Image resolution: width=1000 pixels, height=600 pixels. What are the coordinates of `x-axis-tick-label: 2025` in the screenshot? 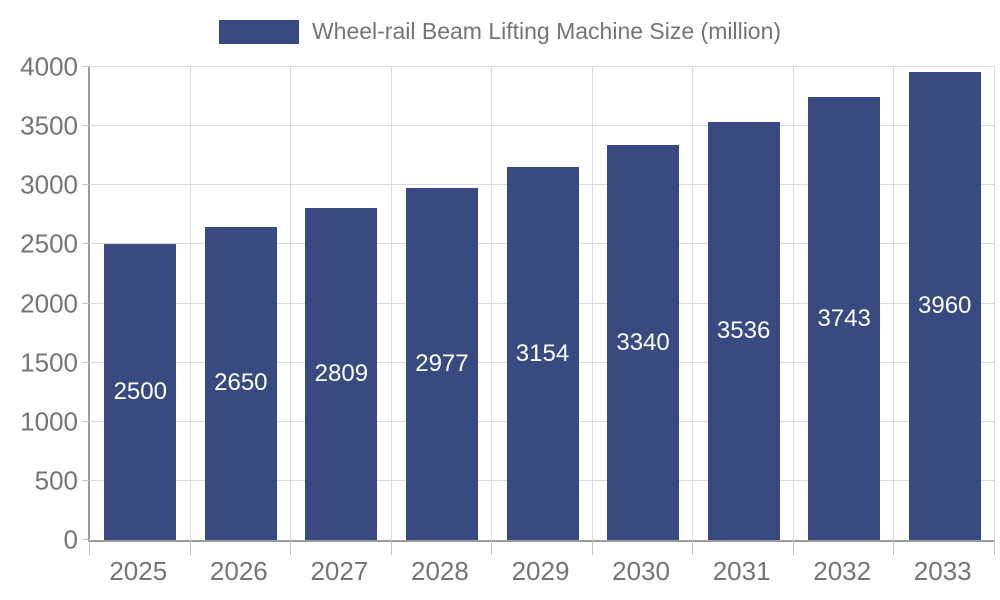 It's located at (138, 571).